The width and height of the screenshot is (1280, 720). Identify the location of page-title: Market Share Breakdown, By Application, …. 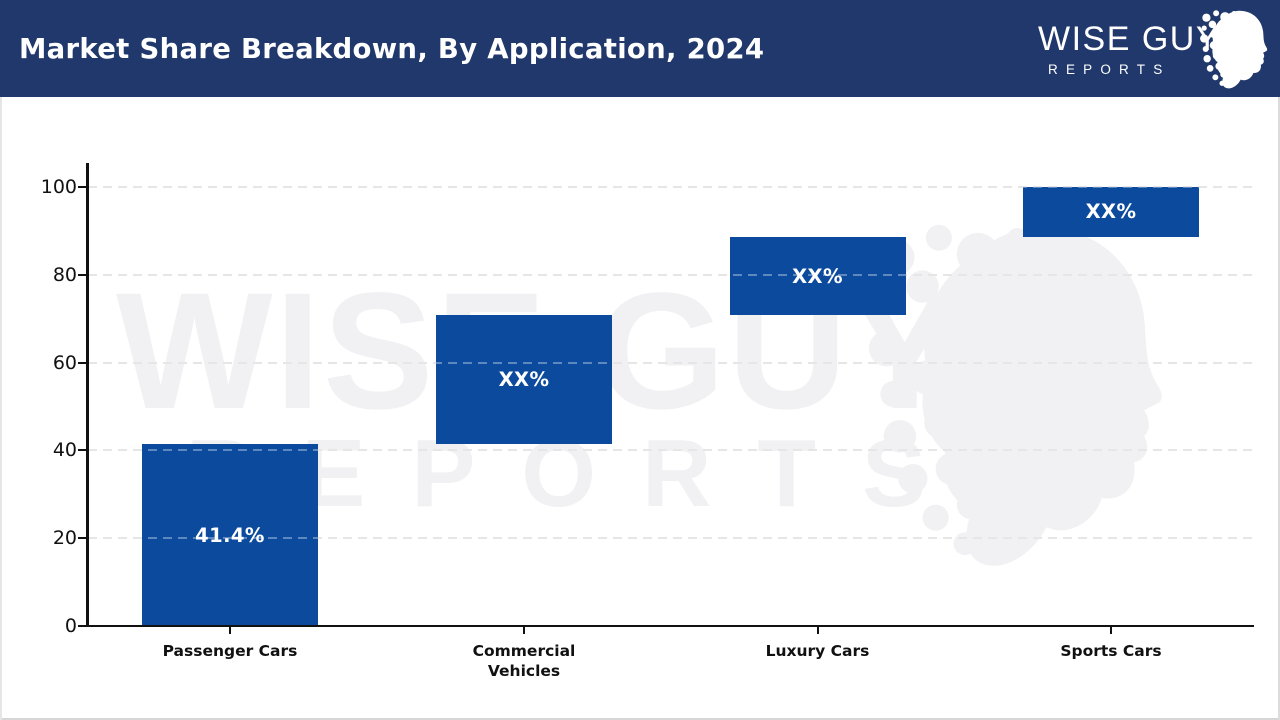
(392, 48).